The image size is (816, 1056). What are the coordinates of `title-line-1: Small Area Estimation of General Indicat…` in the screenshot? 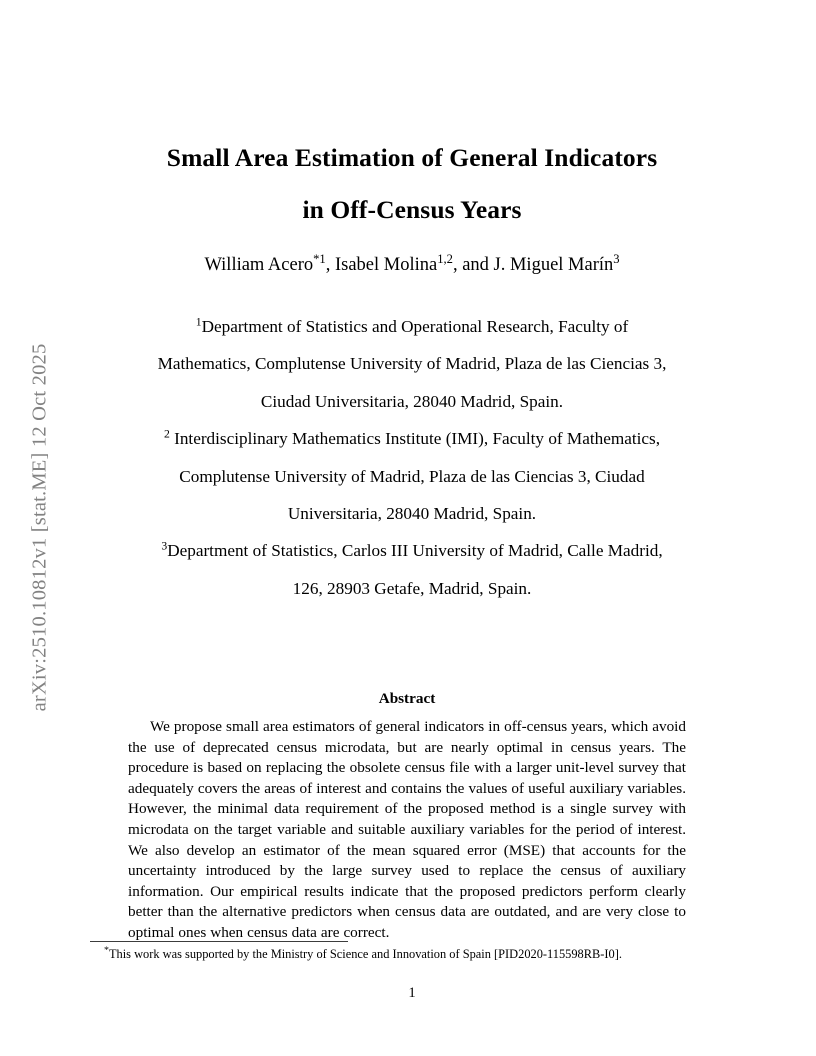 It's located at (412, 157).